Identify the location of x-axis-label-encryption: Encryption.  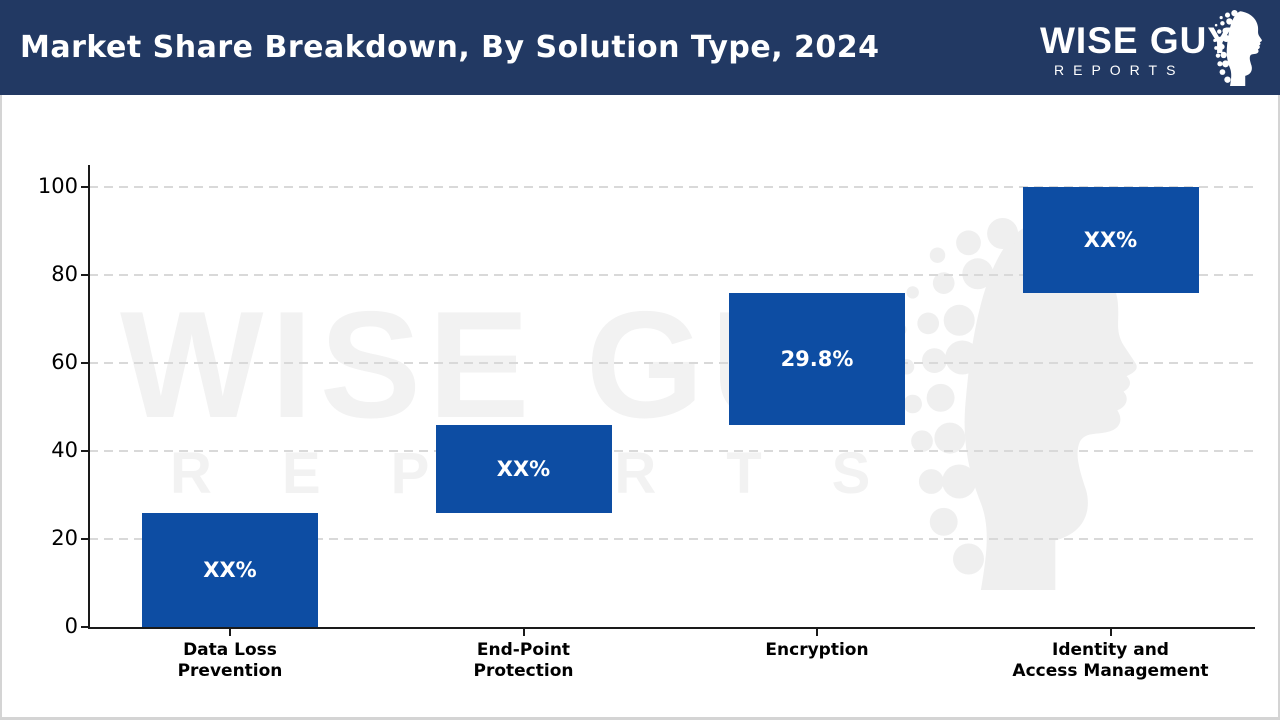
(817, 650).